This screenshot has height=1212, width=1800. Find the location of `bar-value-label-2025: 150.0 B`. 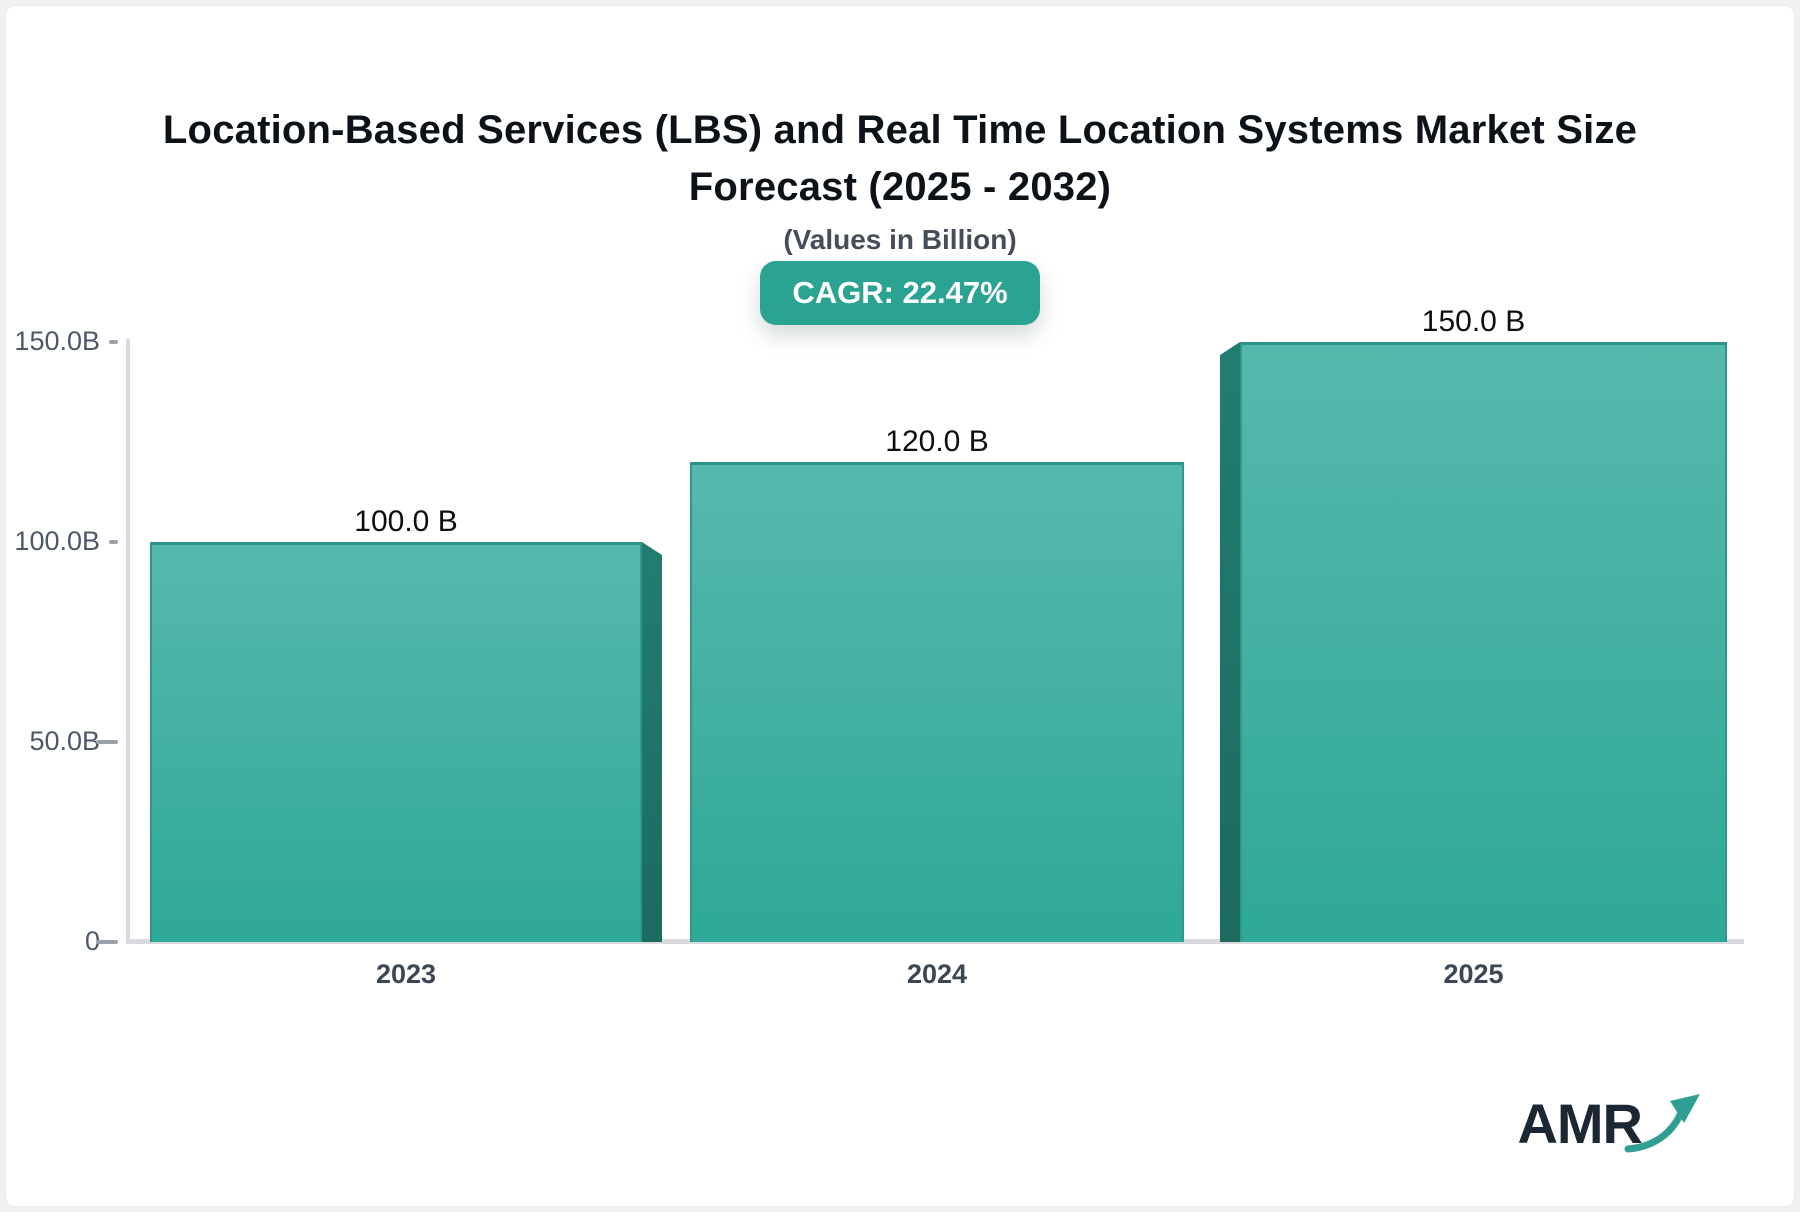

bar-value-label-2025: 150.0 B is located at coordinates (1473, 321).